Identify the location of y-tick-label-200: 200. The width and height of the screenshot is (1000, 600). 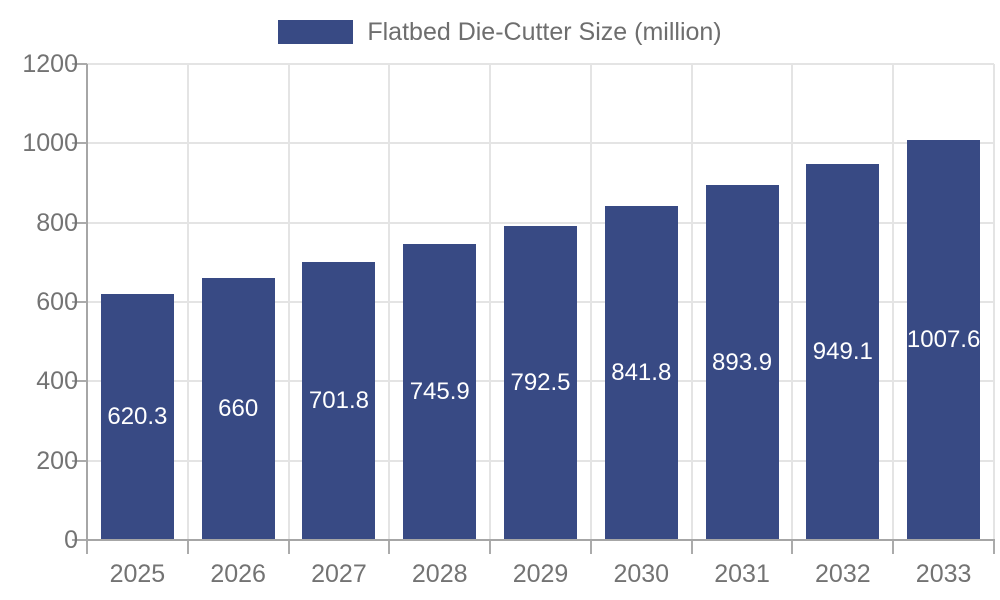
(57, 460).